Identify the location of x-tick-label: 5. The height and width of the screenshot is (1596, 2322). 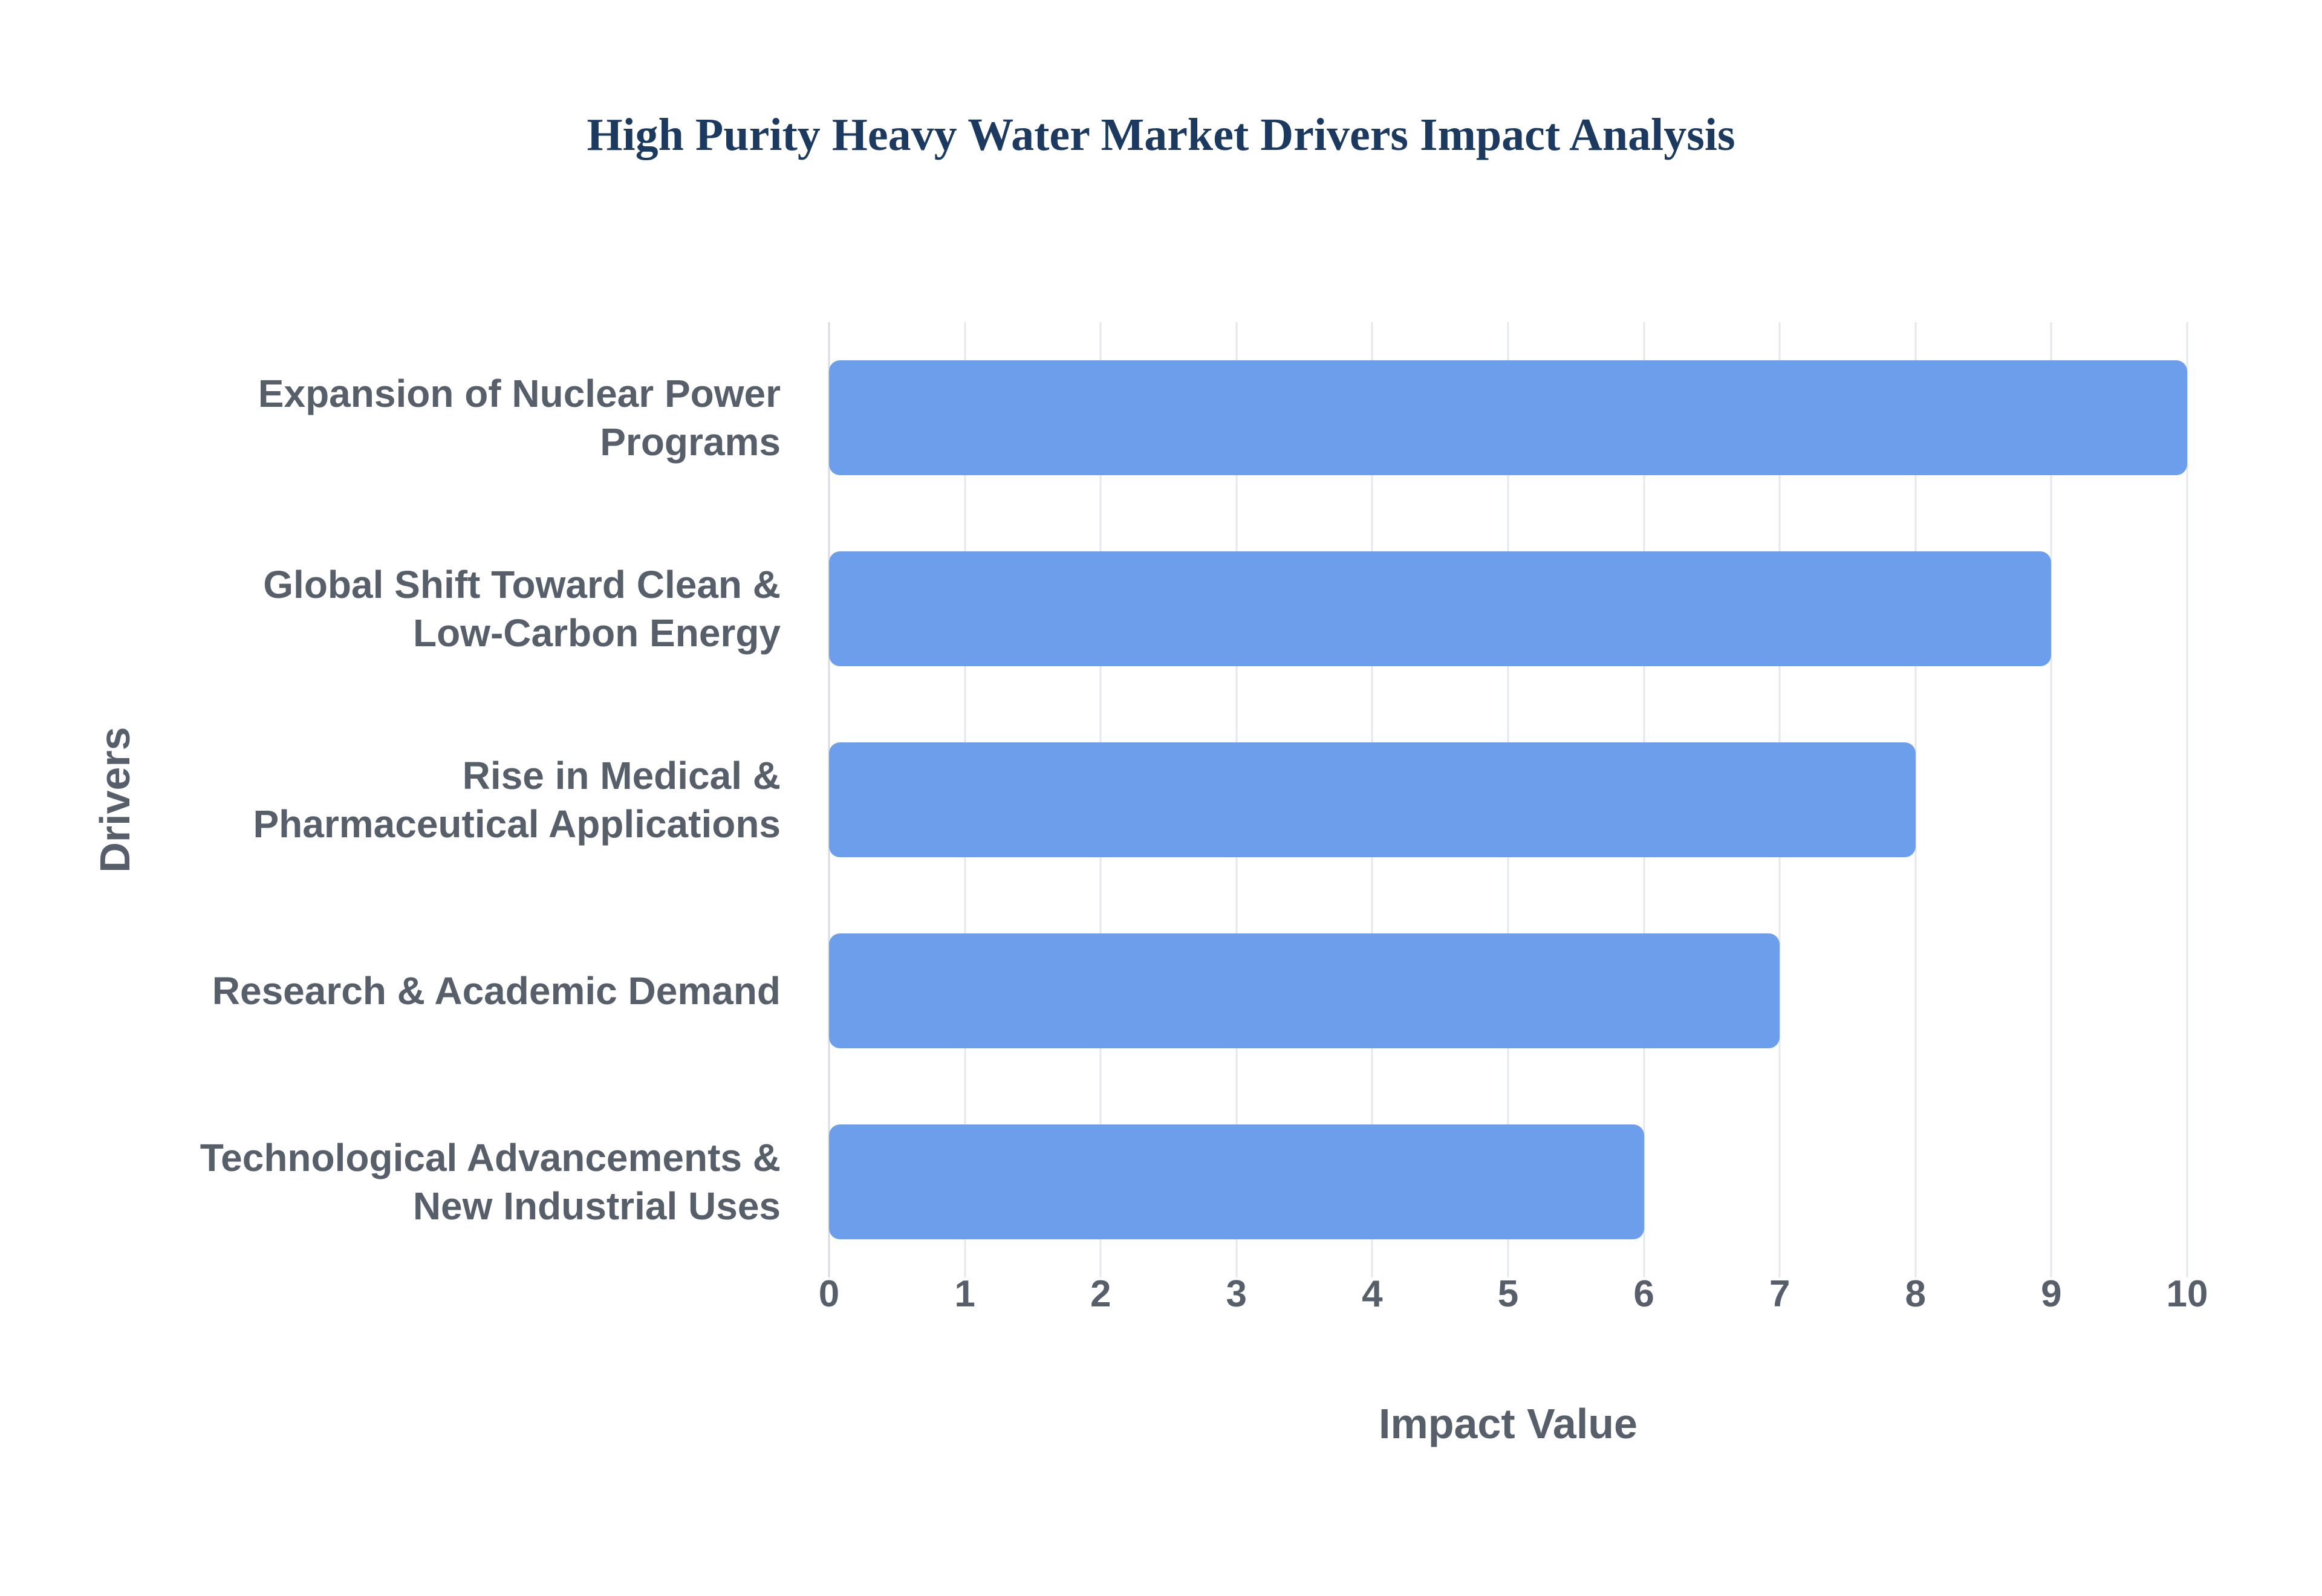
(1508, 1294).